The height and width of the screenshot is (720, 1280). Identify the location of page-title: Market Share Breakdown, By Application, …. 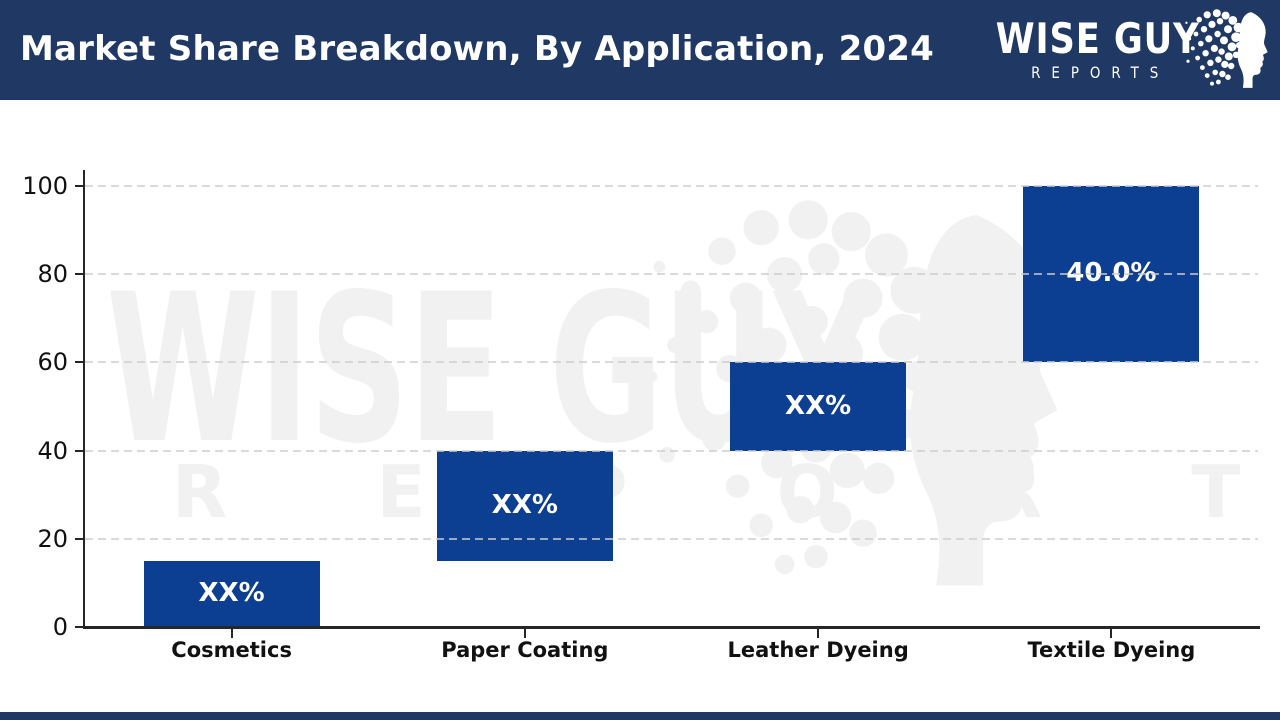
(477, 49).